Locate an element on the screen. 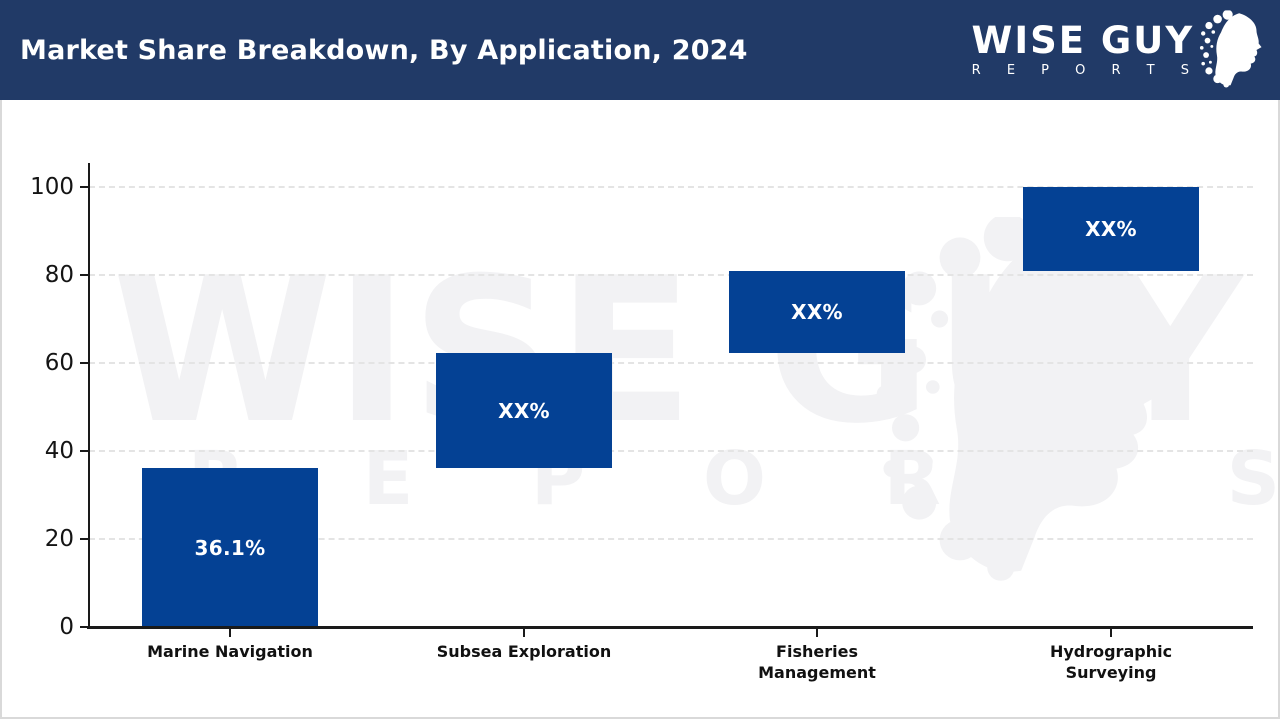  bar-marine-navigation: 36.1% is located at coordinates (230, 547).